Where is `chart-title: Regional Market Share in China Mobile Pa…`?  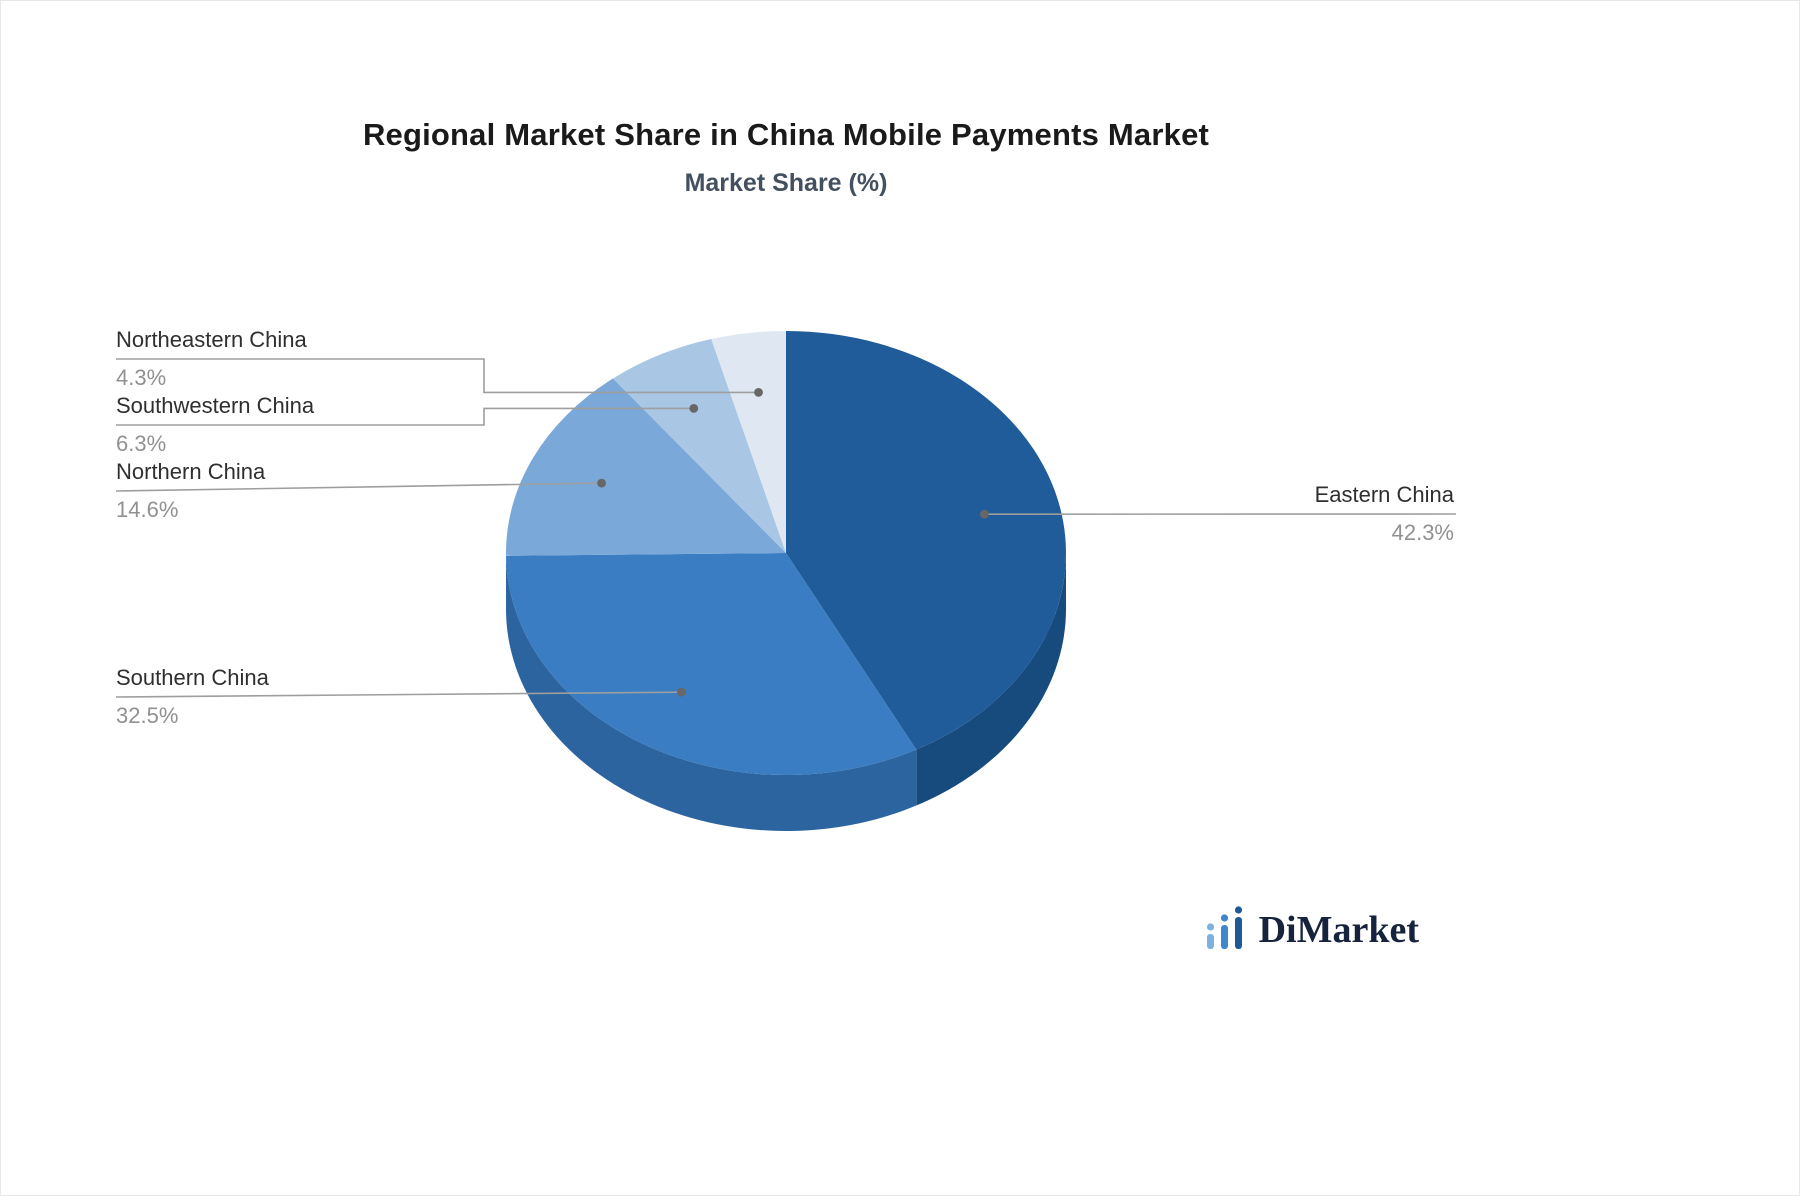
chart-title: Regional Market Share in China Mobile Pa… is located at coordinates (786, 134).